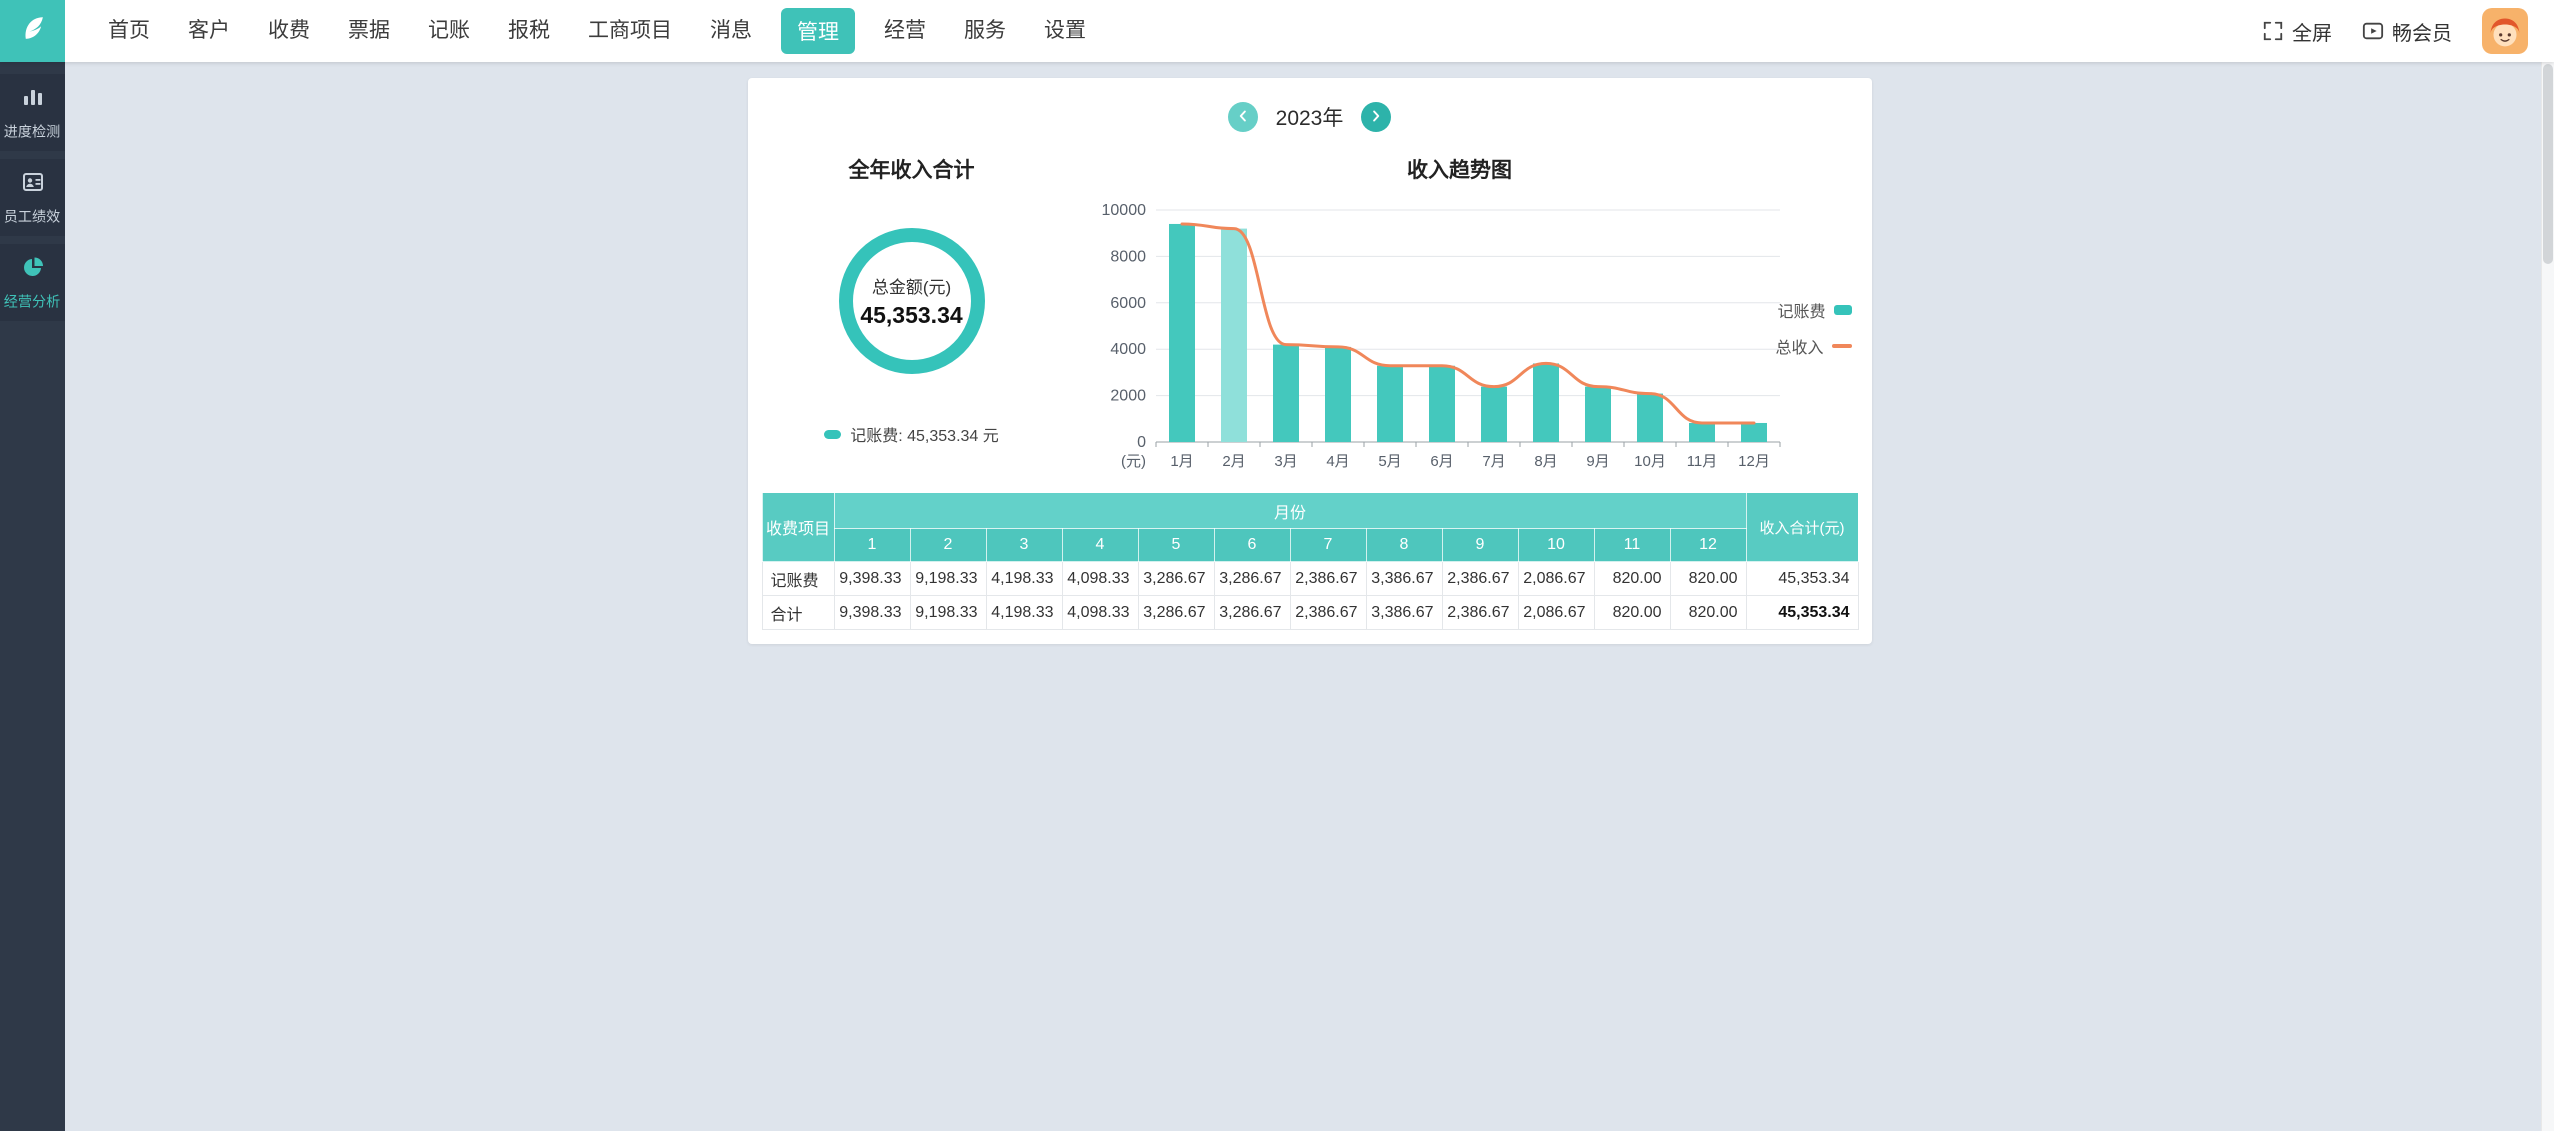 The height and width of the screenshot is (1131, 2554). Describe the element at coordinates (33, 269) in the screenshot. I see `pie-chart-icon` at that location.